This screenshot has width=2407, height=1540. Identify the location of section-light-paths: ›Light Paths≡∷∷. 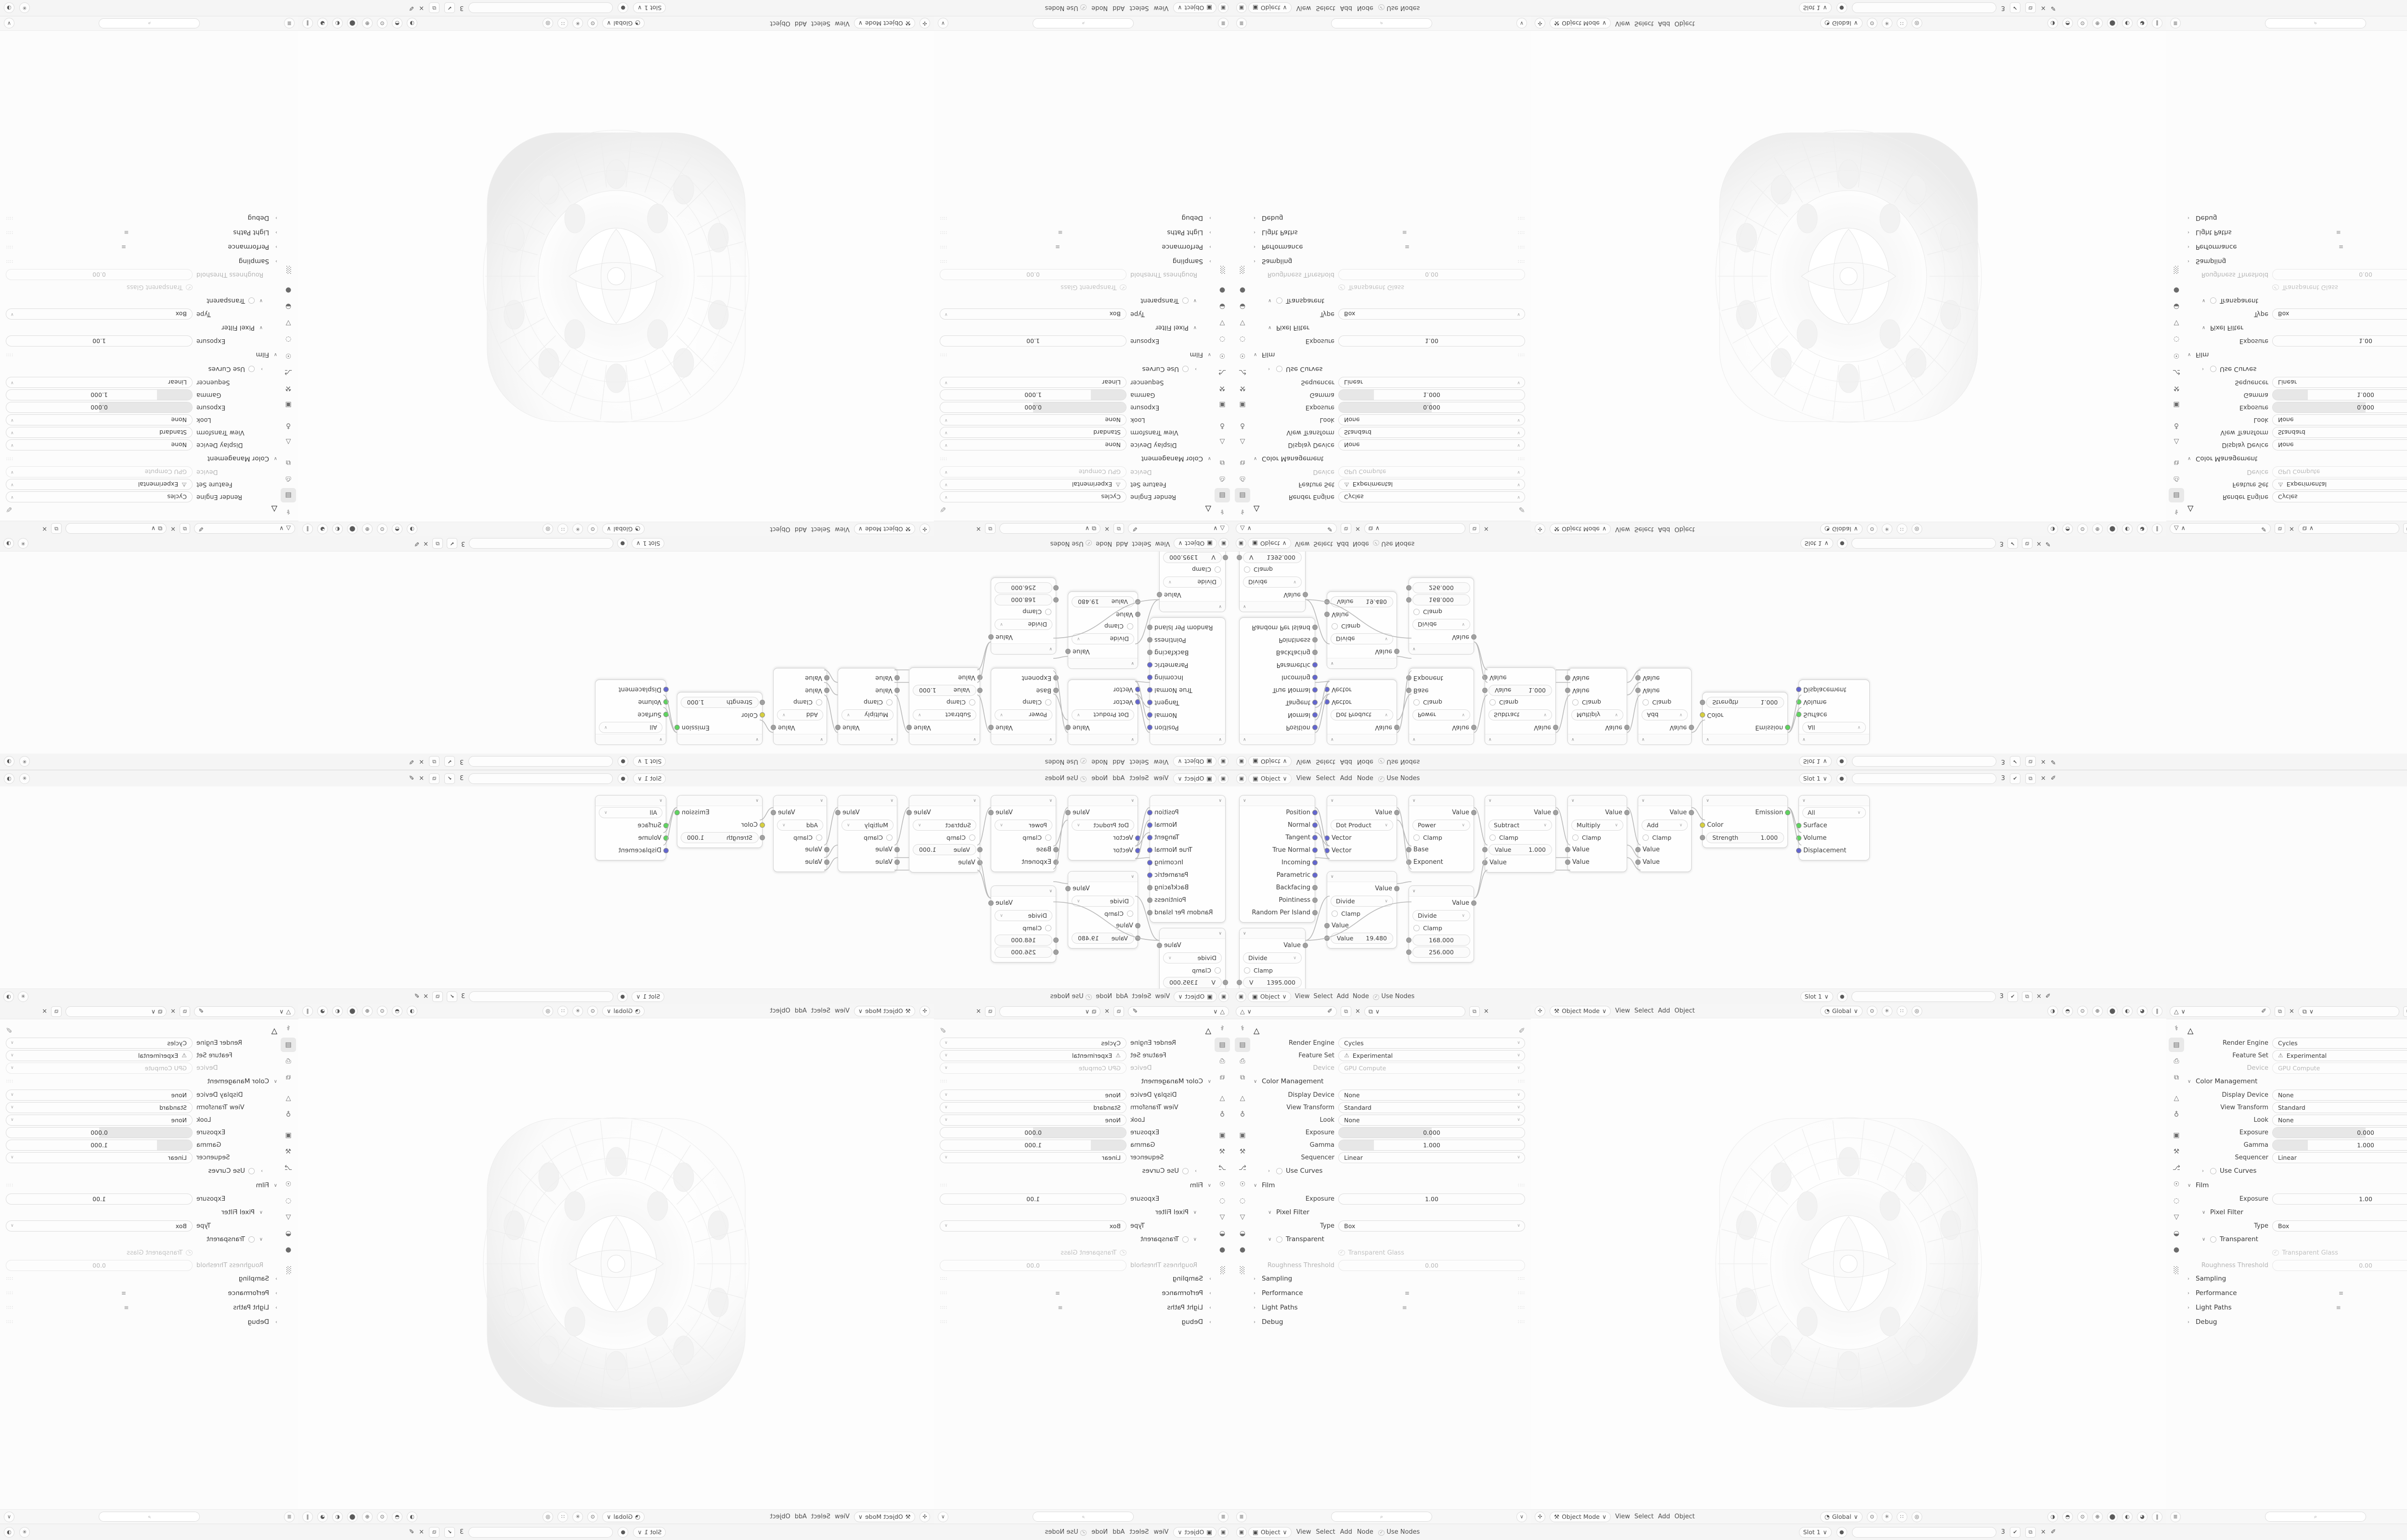
(1389, 232).